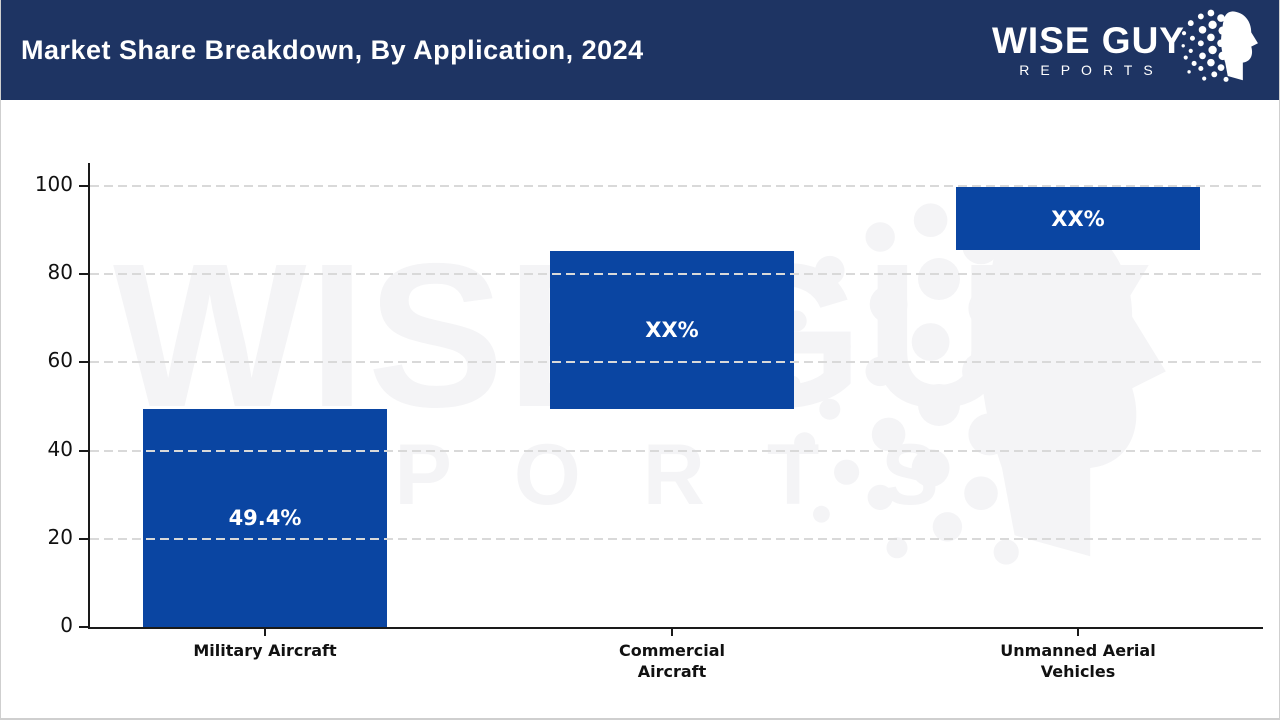 The width and height of the screenshot is (1280, 720). Describe the element at coordinates (1091, 70) in the screenshot. I see `logo-subtext: REPORTS` at that location.